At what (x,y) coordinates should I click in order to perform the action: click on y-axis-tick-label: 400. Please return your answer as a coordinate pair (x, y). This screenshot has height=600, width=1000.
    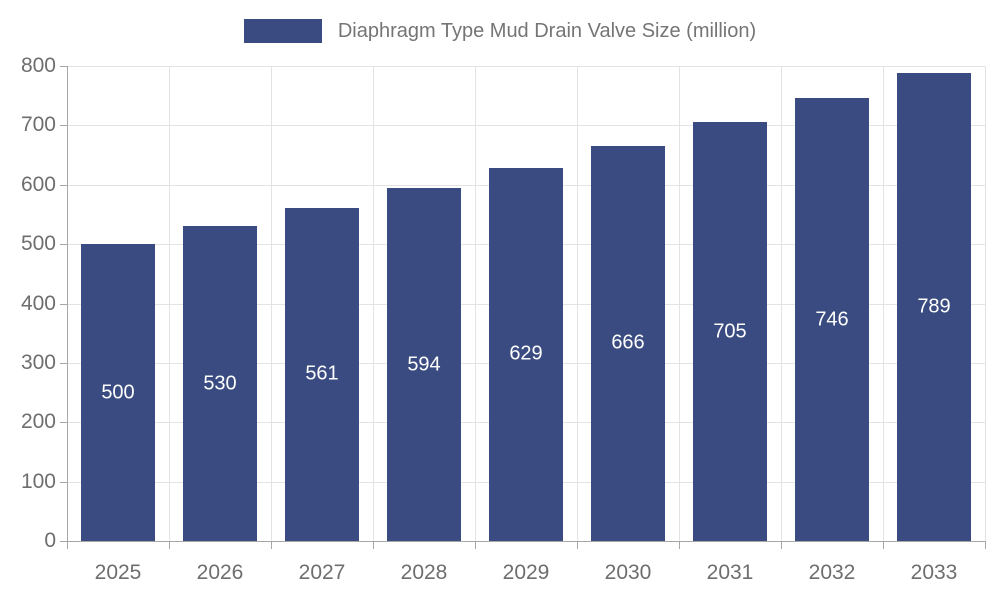
    Looking at the image, I should click on (38, 303).